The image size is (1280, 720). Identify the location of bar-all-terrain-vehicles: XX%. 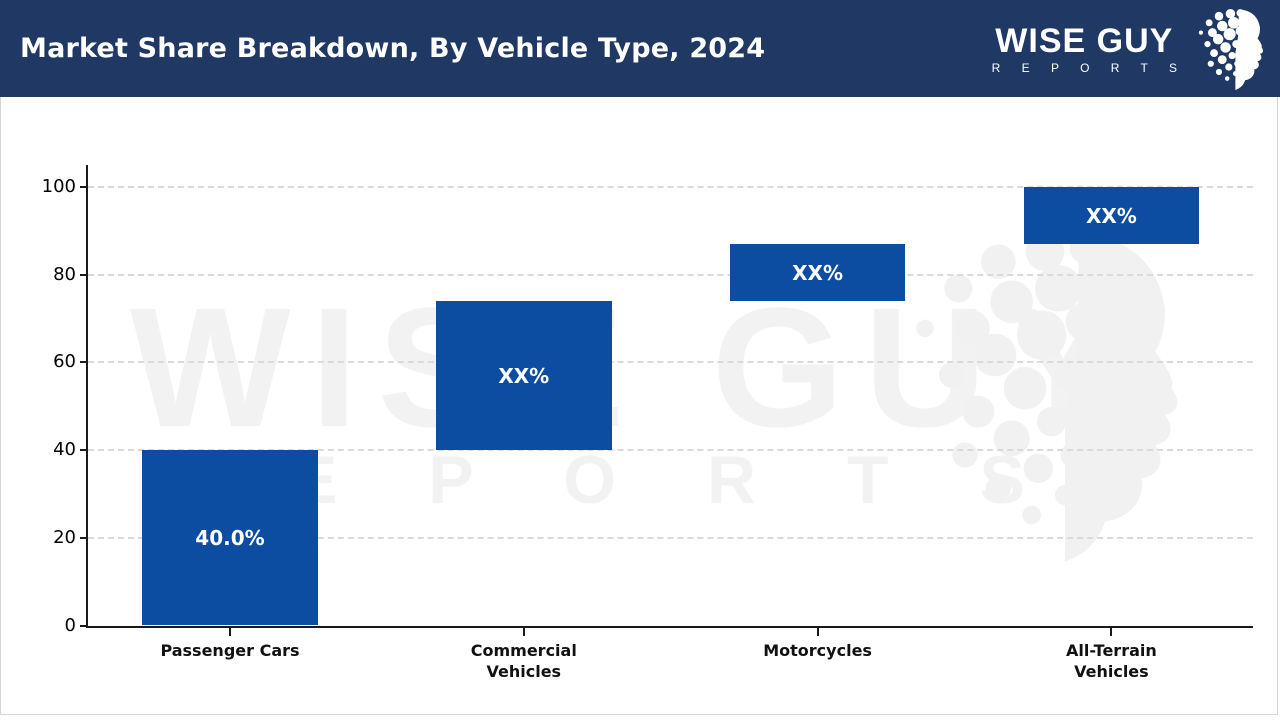
(1111, 215).